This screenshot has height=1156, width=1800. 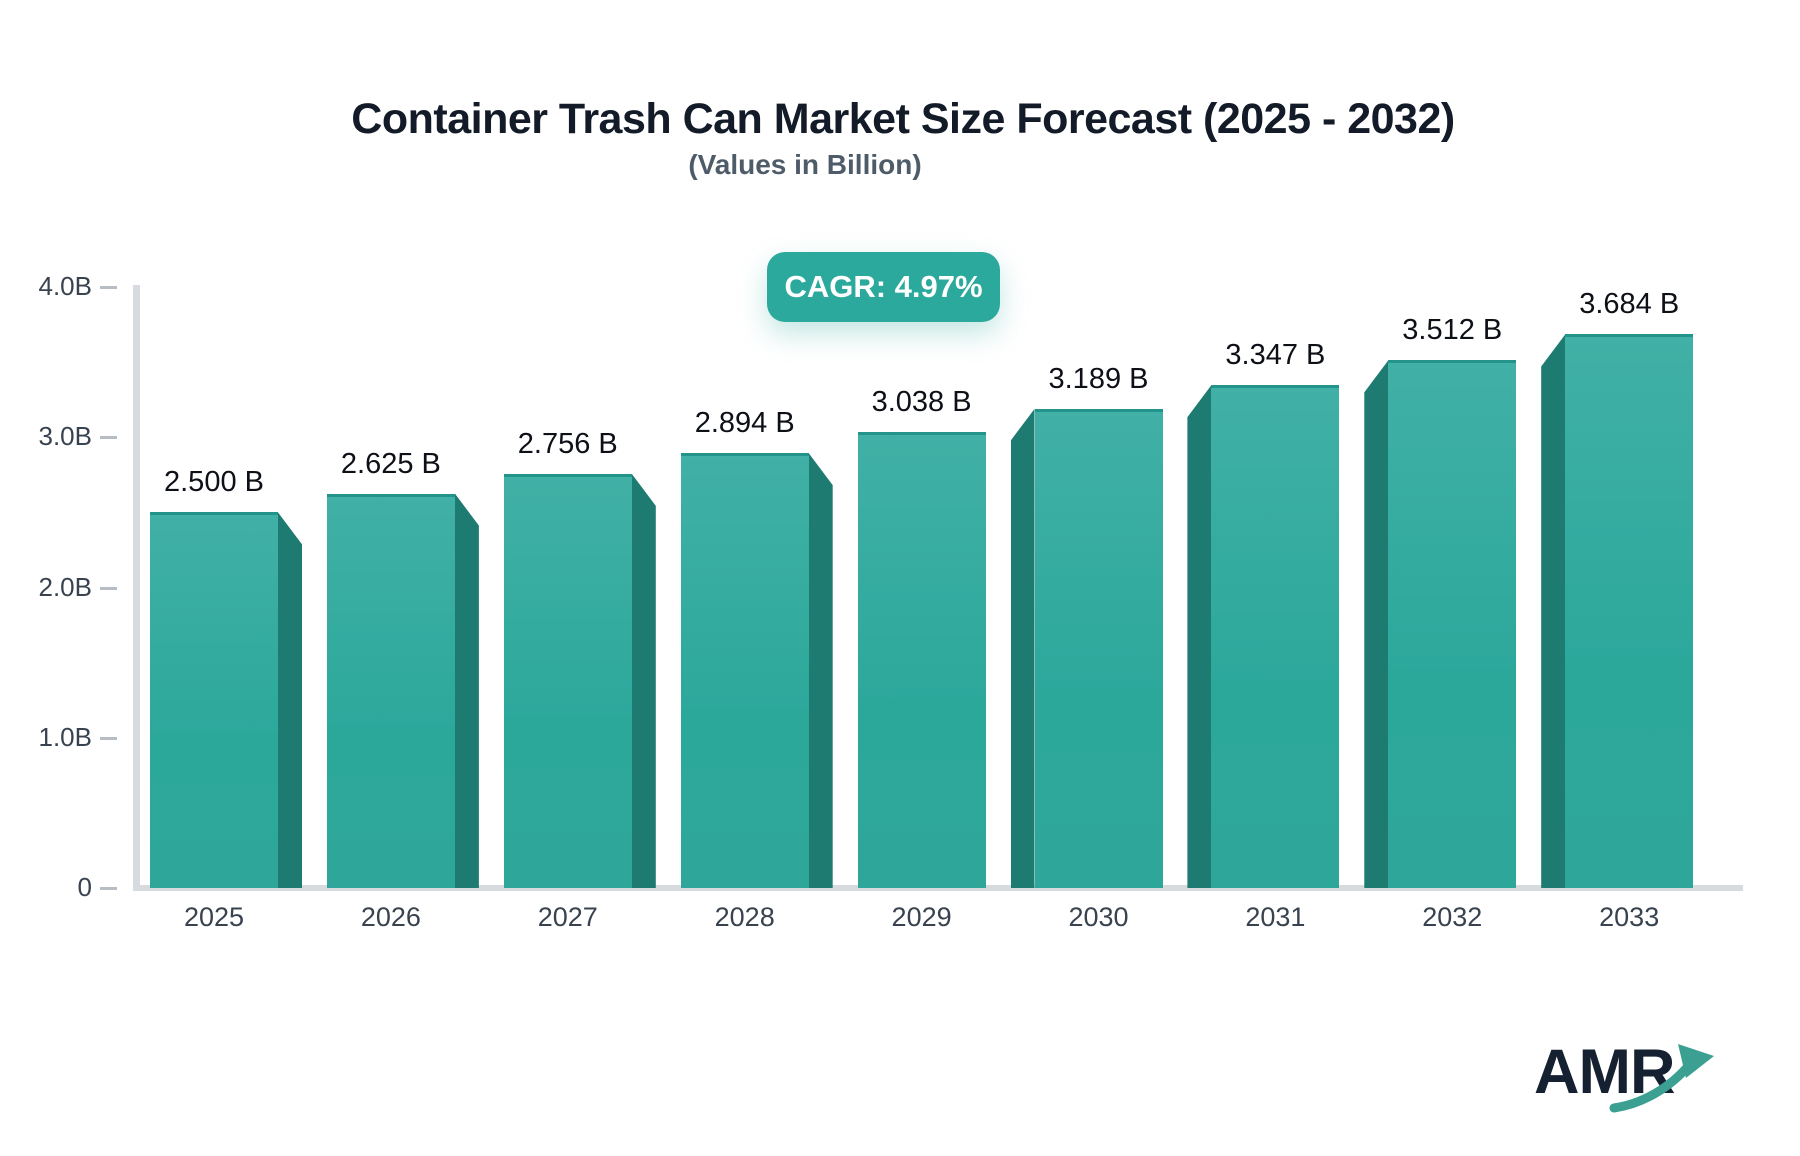 What do you see at coordinates (1098, 378) in the screenshot?
I see `bar-value-label: 3.189 B` at bounding box center [1098, 378].